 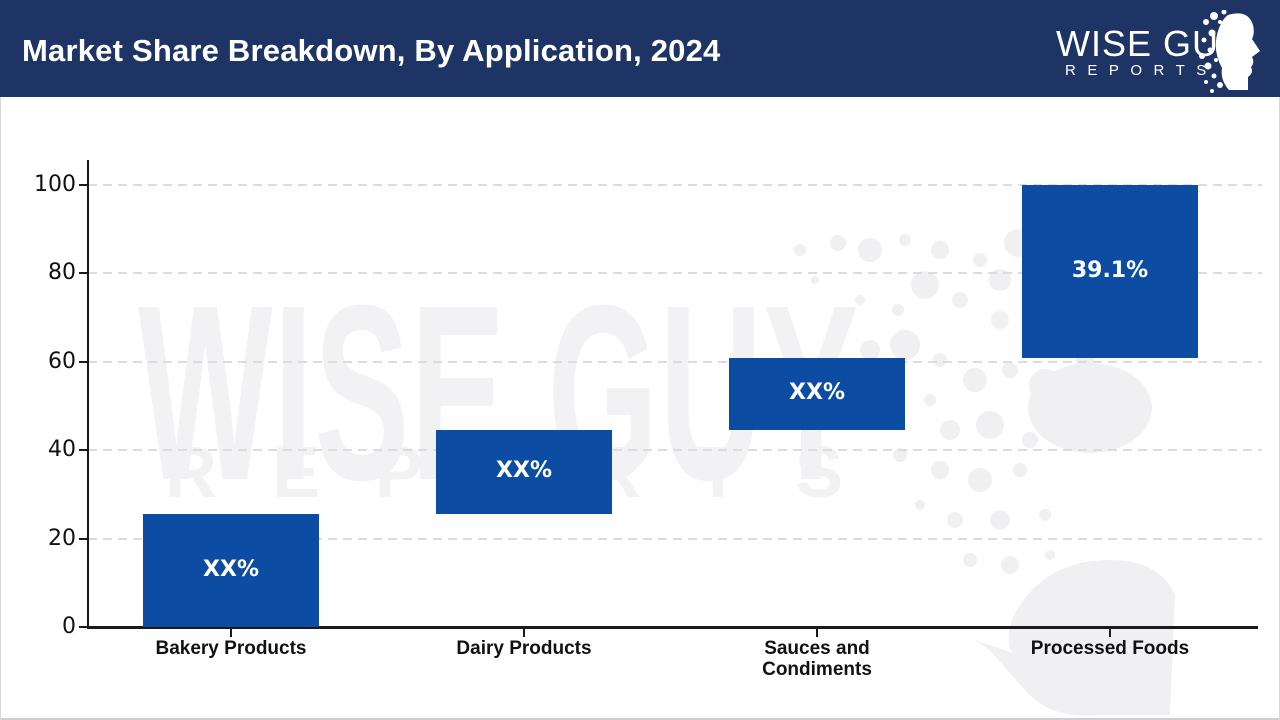 I want to click on y-axis-line, so click(x=88, y=394).